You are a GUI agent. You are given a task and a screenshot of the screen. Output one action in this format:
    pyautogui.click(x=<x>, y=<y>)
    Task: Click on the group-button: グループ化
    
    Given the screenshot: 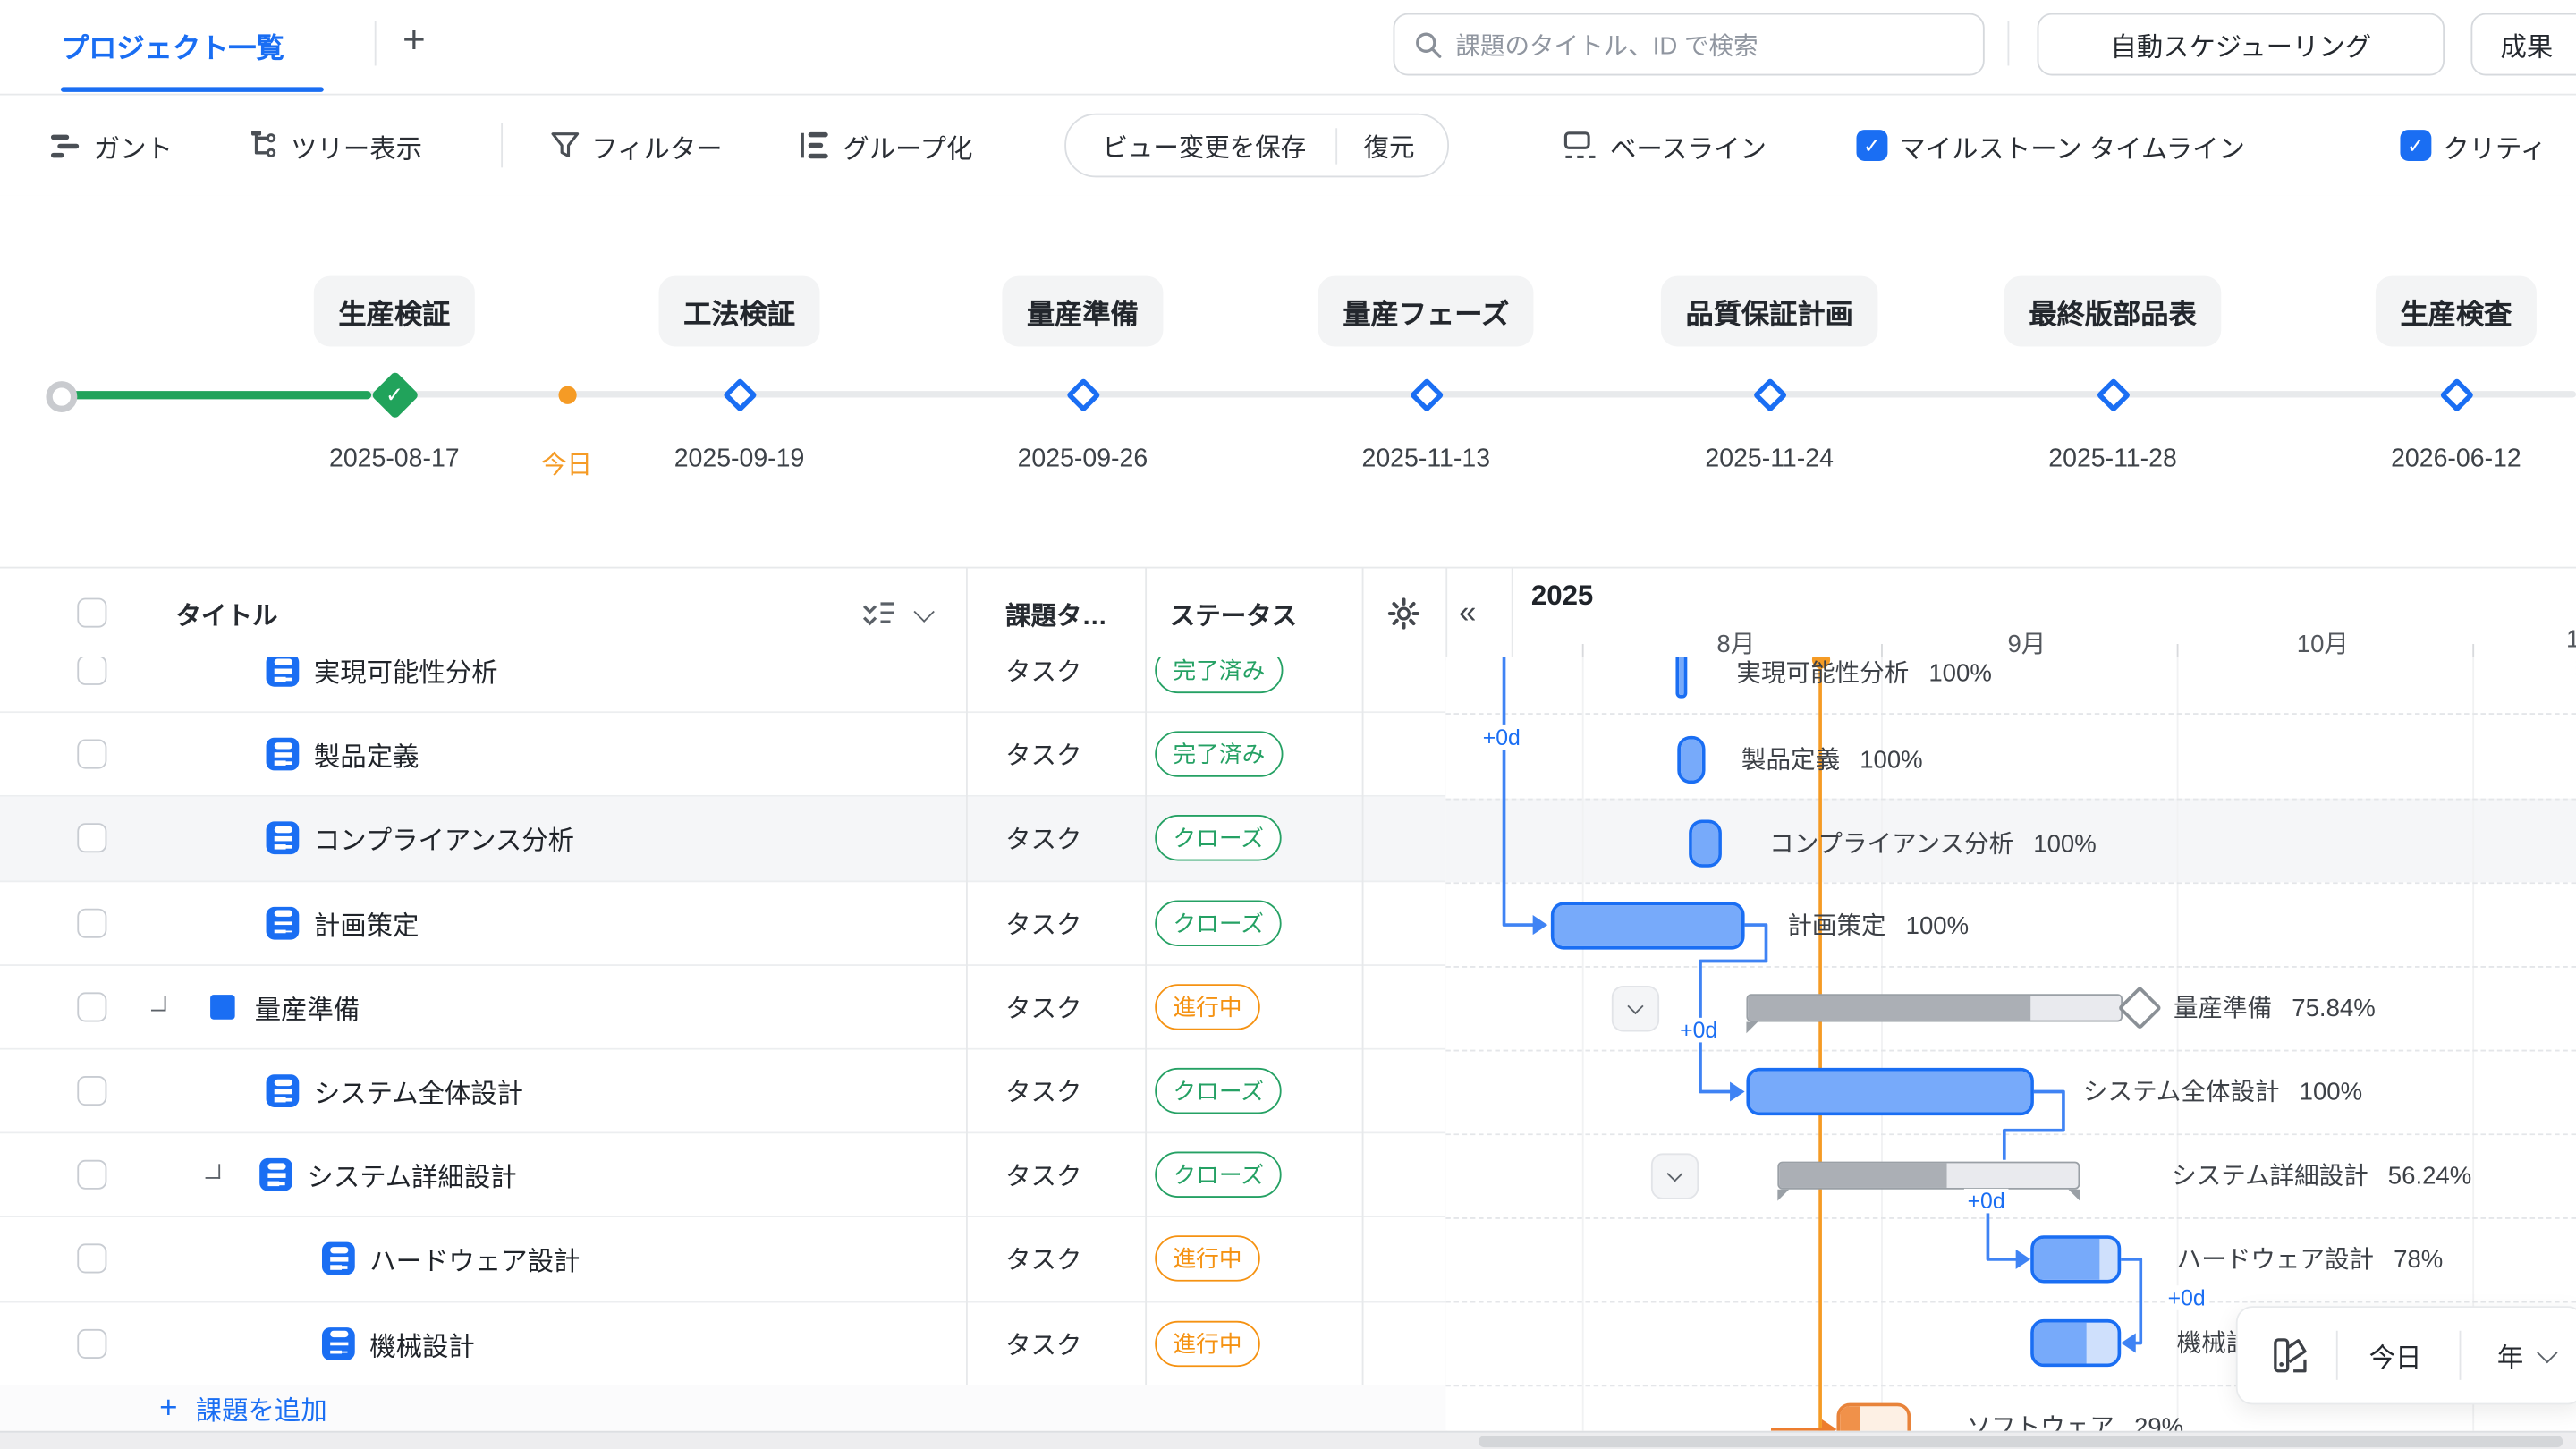 What is the action you would take?
    pyautogui.click(x=886, y=145)
    